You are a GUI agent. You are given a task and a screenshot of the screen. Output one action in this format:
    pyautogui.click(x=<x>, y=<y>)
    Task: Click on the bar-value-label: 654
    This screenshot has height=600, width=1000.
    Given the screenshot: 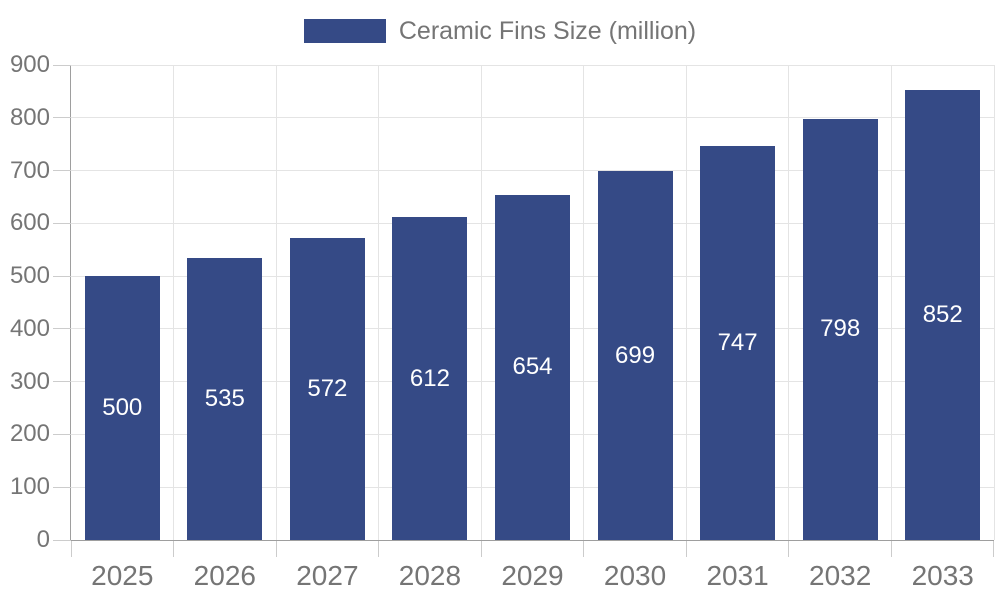 What is the action you would take?
    pyautogui.click(x=532, y=367)
    